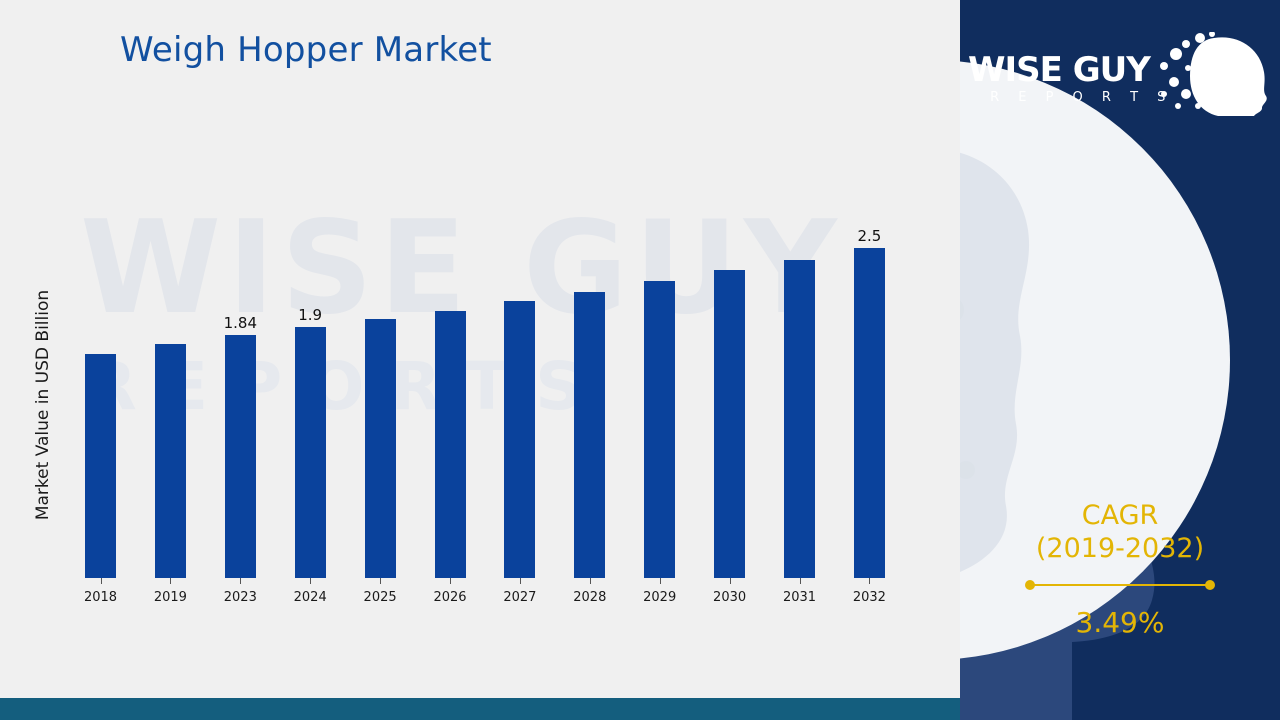  Describe the element at coordinates (730, 597) in the screenshot. I see `x-axis-label-2030: 2030` at that location.